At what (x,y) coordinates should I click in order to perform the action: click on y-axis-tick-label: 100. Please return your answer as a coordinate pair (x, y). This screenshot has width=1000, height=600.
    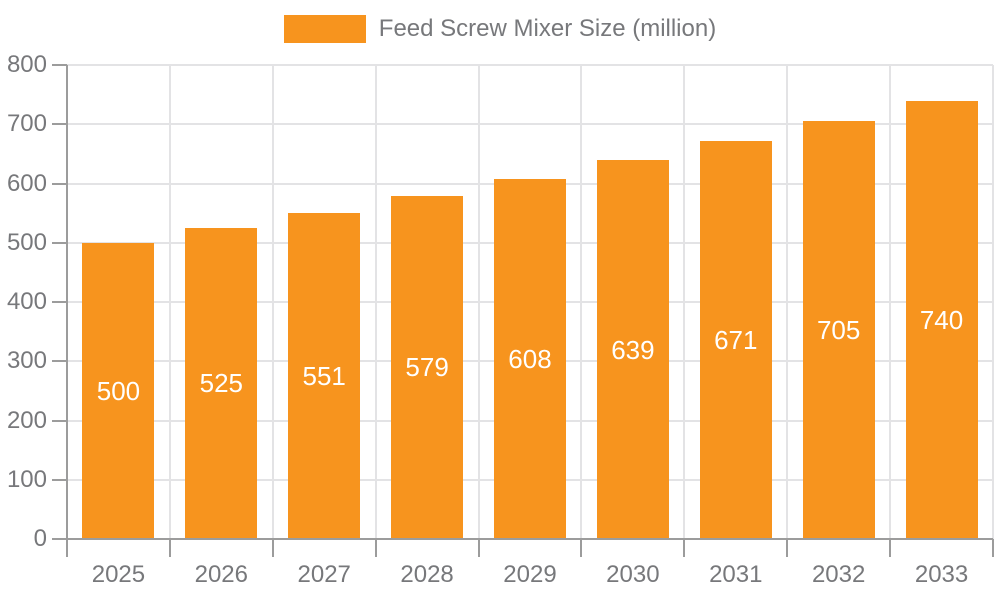
    Looking at the image, I should click on (26, 479).